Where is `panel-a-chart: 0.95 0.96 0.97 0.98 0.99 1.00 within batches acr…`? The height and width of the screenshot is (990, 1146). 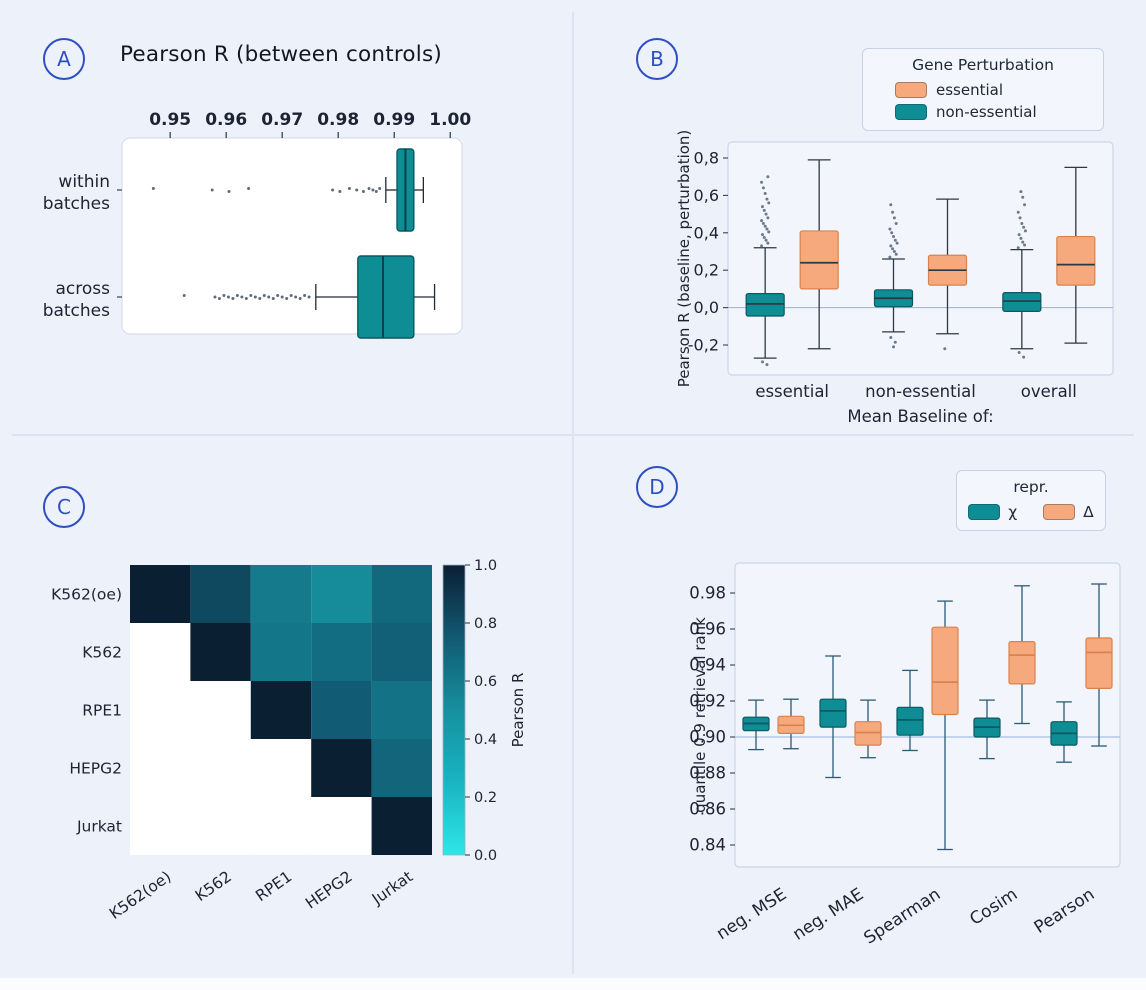 panel-a-chart: 0.95 0.96 0.97 0.98 0.99 1.00 within batches acr… is located at coordinates (257, 224).